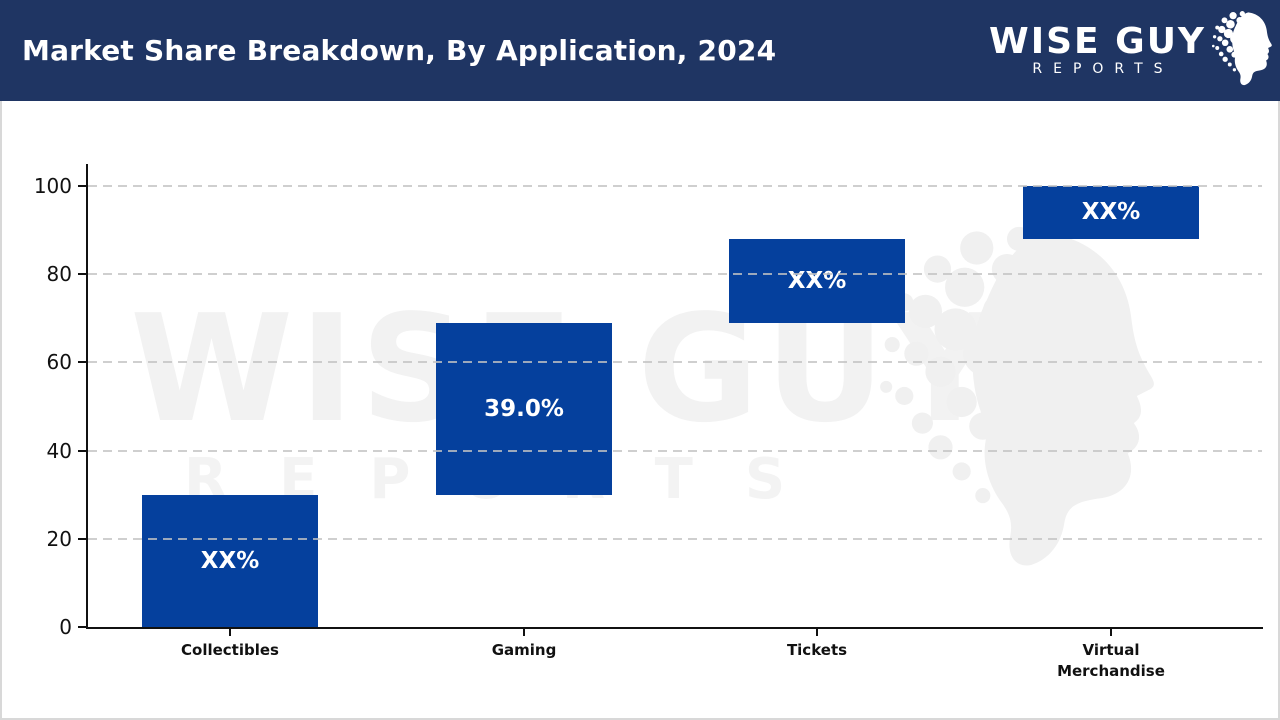 The image size is (1280, 720). I want to click on brand-text: WISE GUY REPORTS, so click(1097, 49).